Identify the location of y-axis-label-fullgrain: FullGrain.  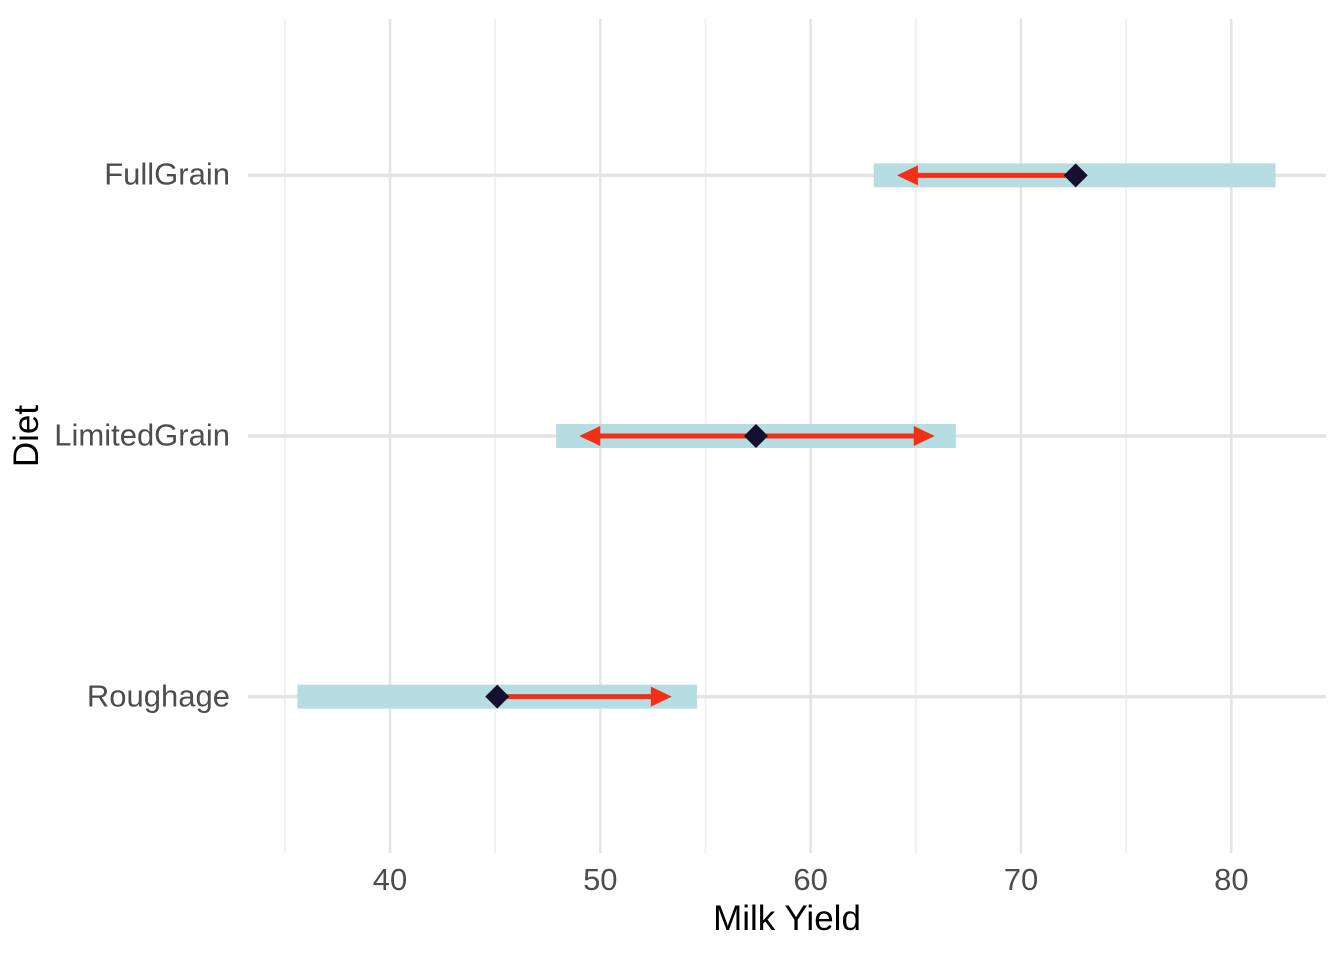
(167, 174).